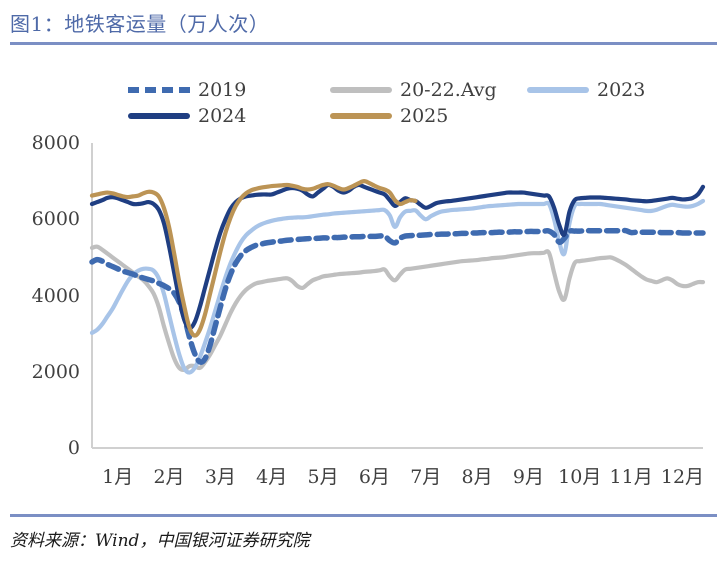  What do you see at coordinates (528, 477) in the screenshot?
I see `x-tick-label: 9月` at bounding box center [528, 477].